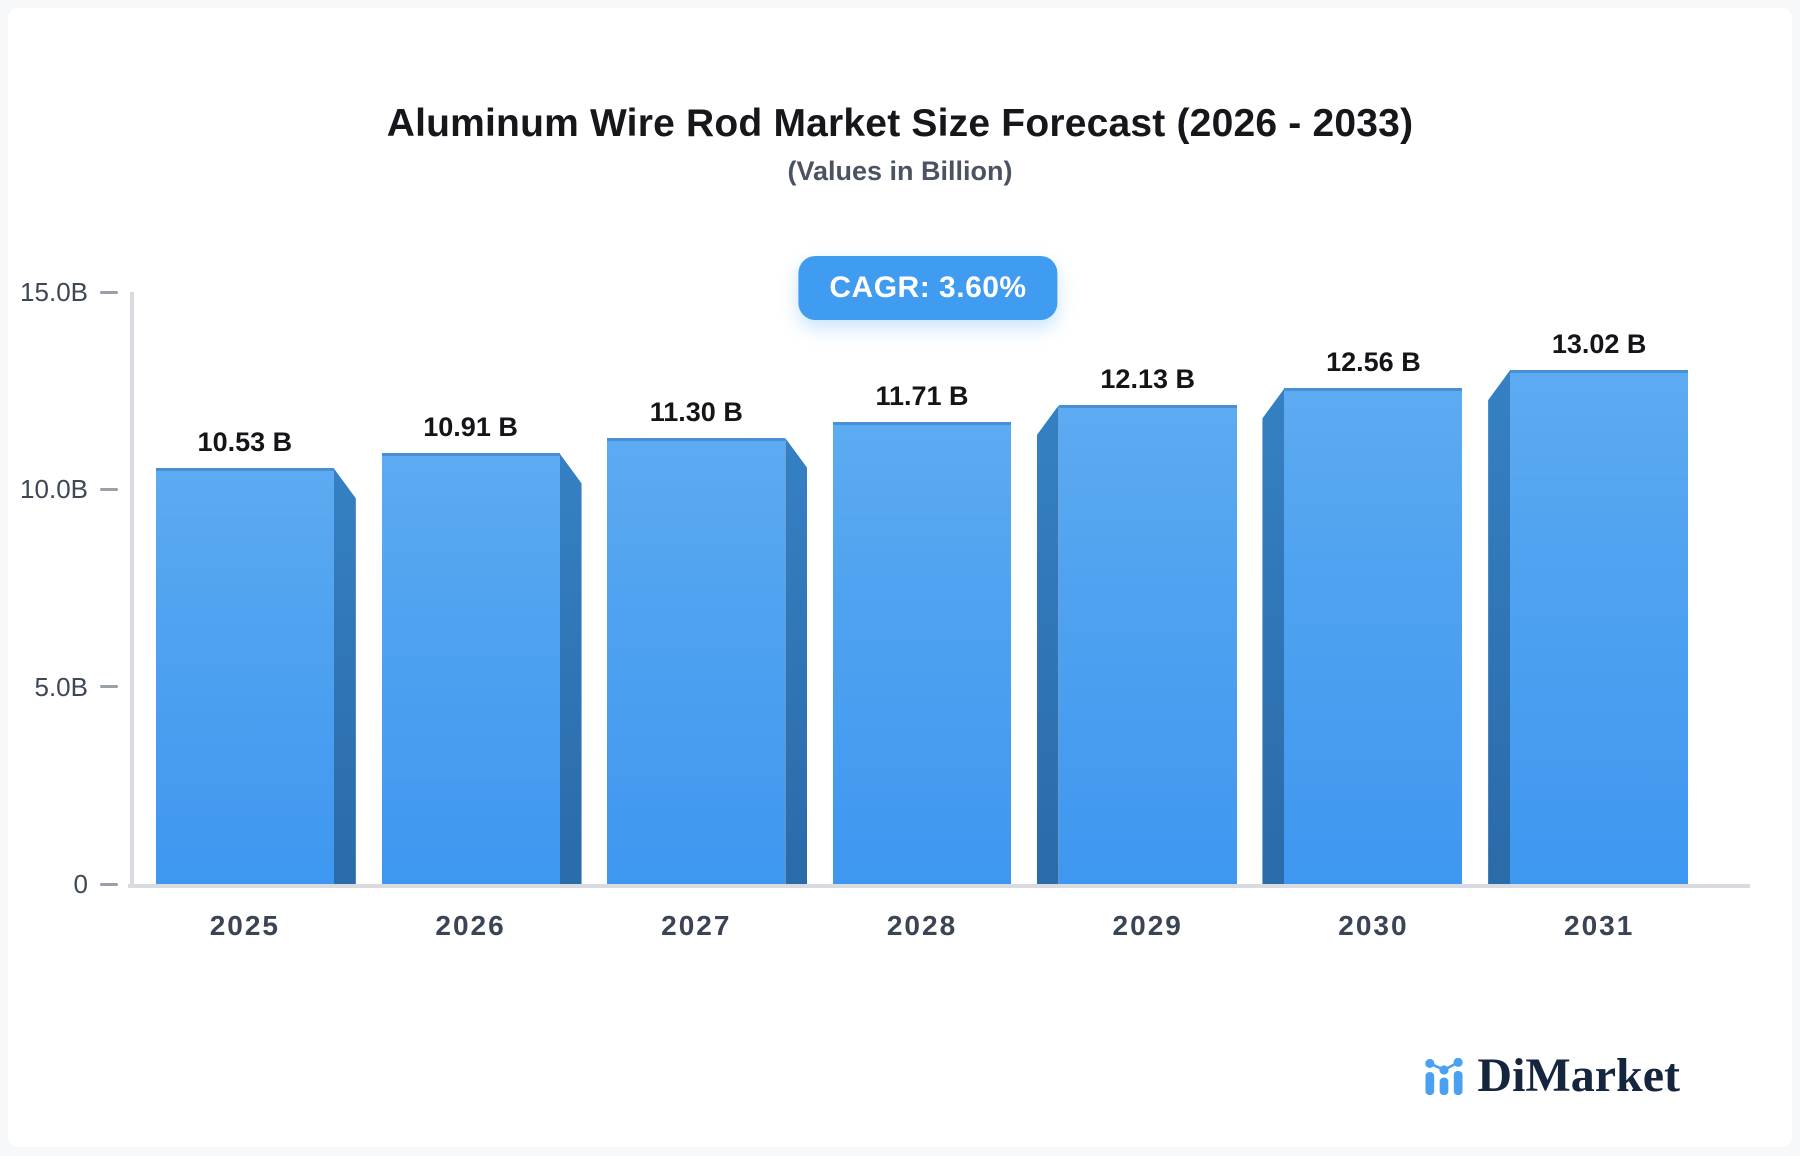  Describe the element at coordinates (939, 886) in the screenshot. I see `x-axis-line` at that location.